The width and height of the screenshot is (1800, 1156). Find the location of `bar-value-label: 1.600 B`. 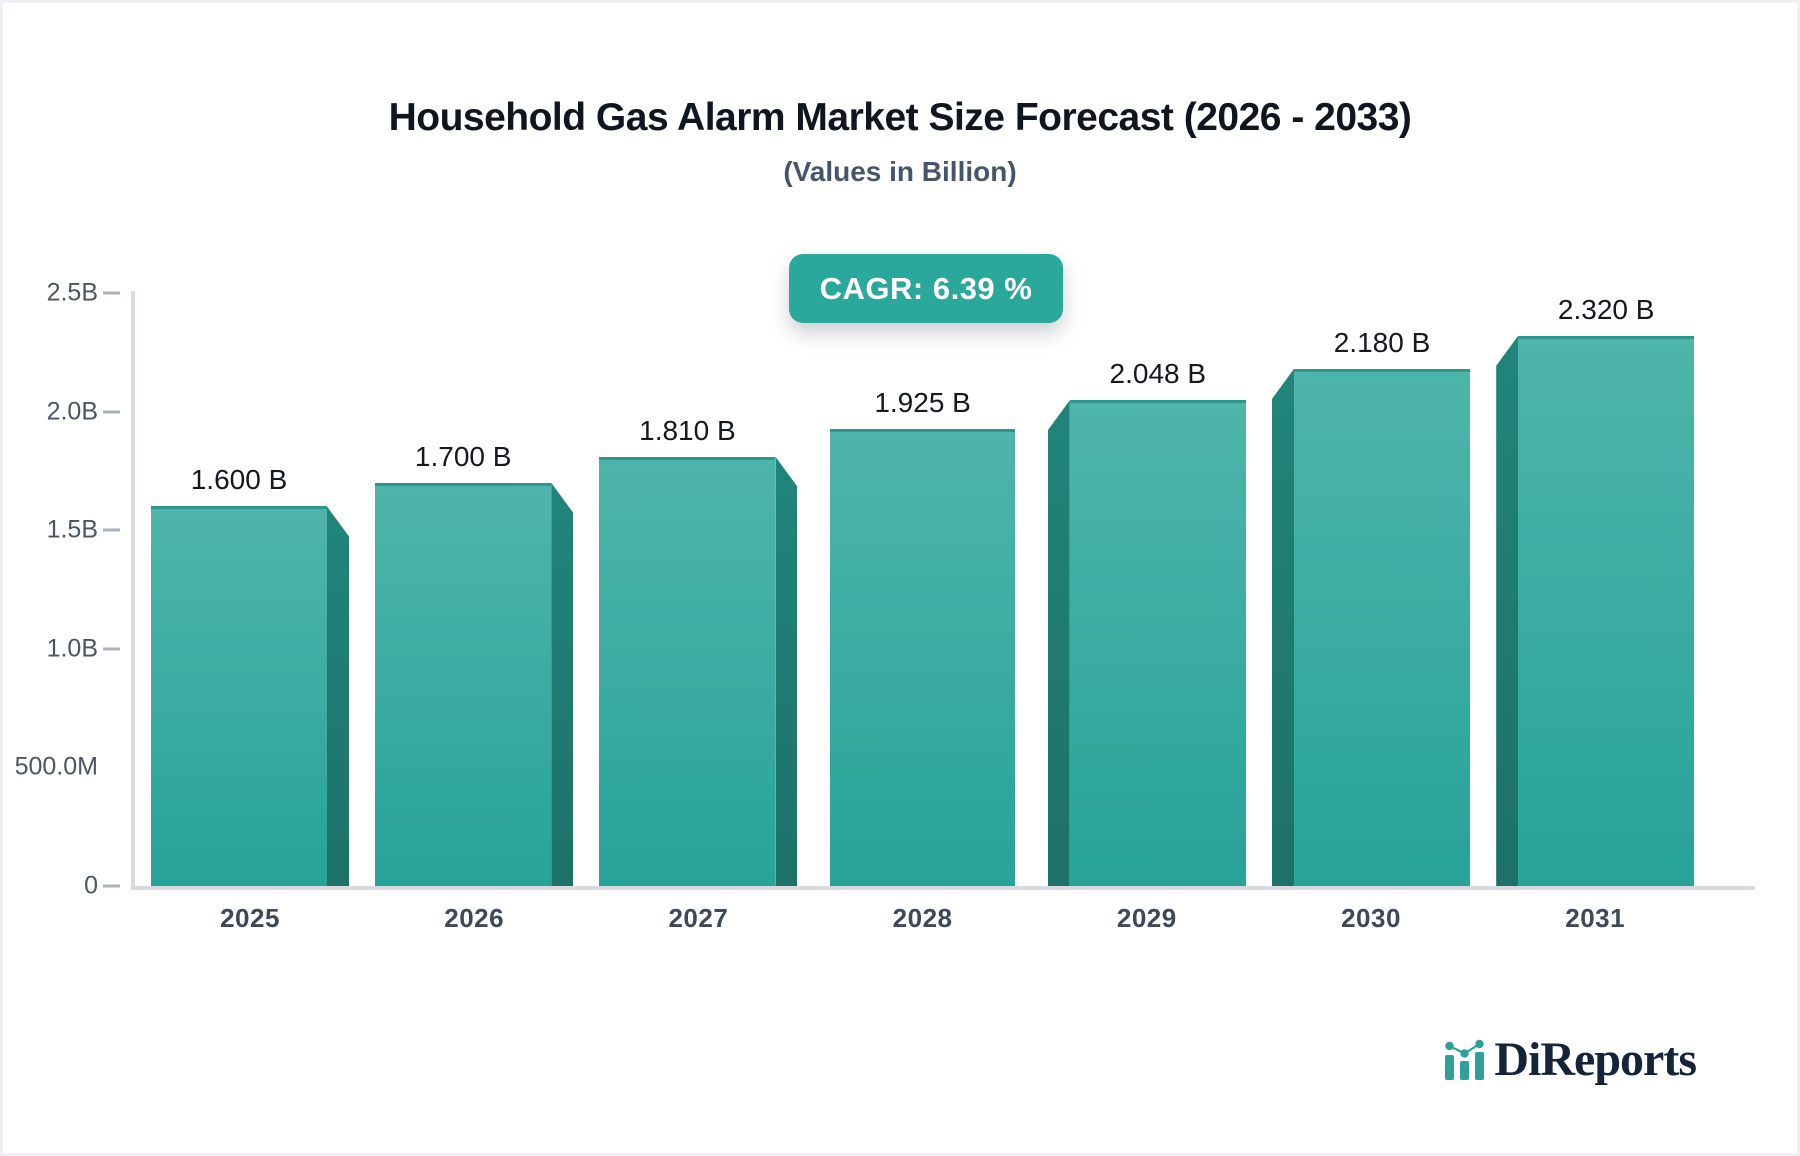

bar-value-label: 1.600 B is located at coordinates (239, 480).